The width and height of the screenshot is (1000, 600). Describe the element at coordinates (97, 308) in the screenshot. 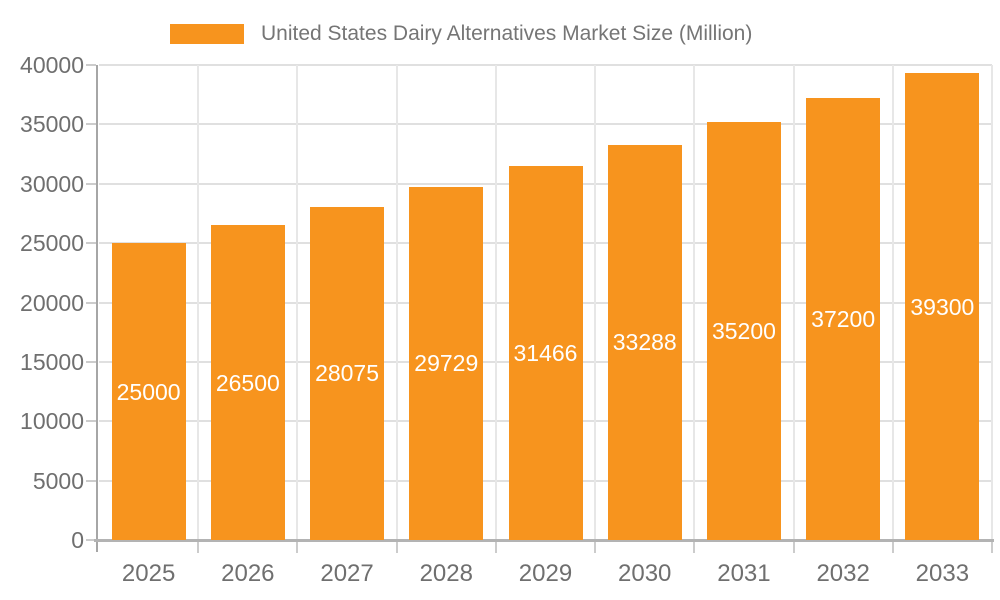

I see `y-axis-line` at that location.